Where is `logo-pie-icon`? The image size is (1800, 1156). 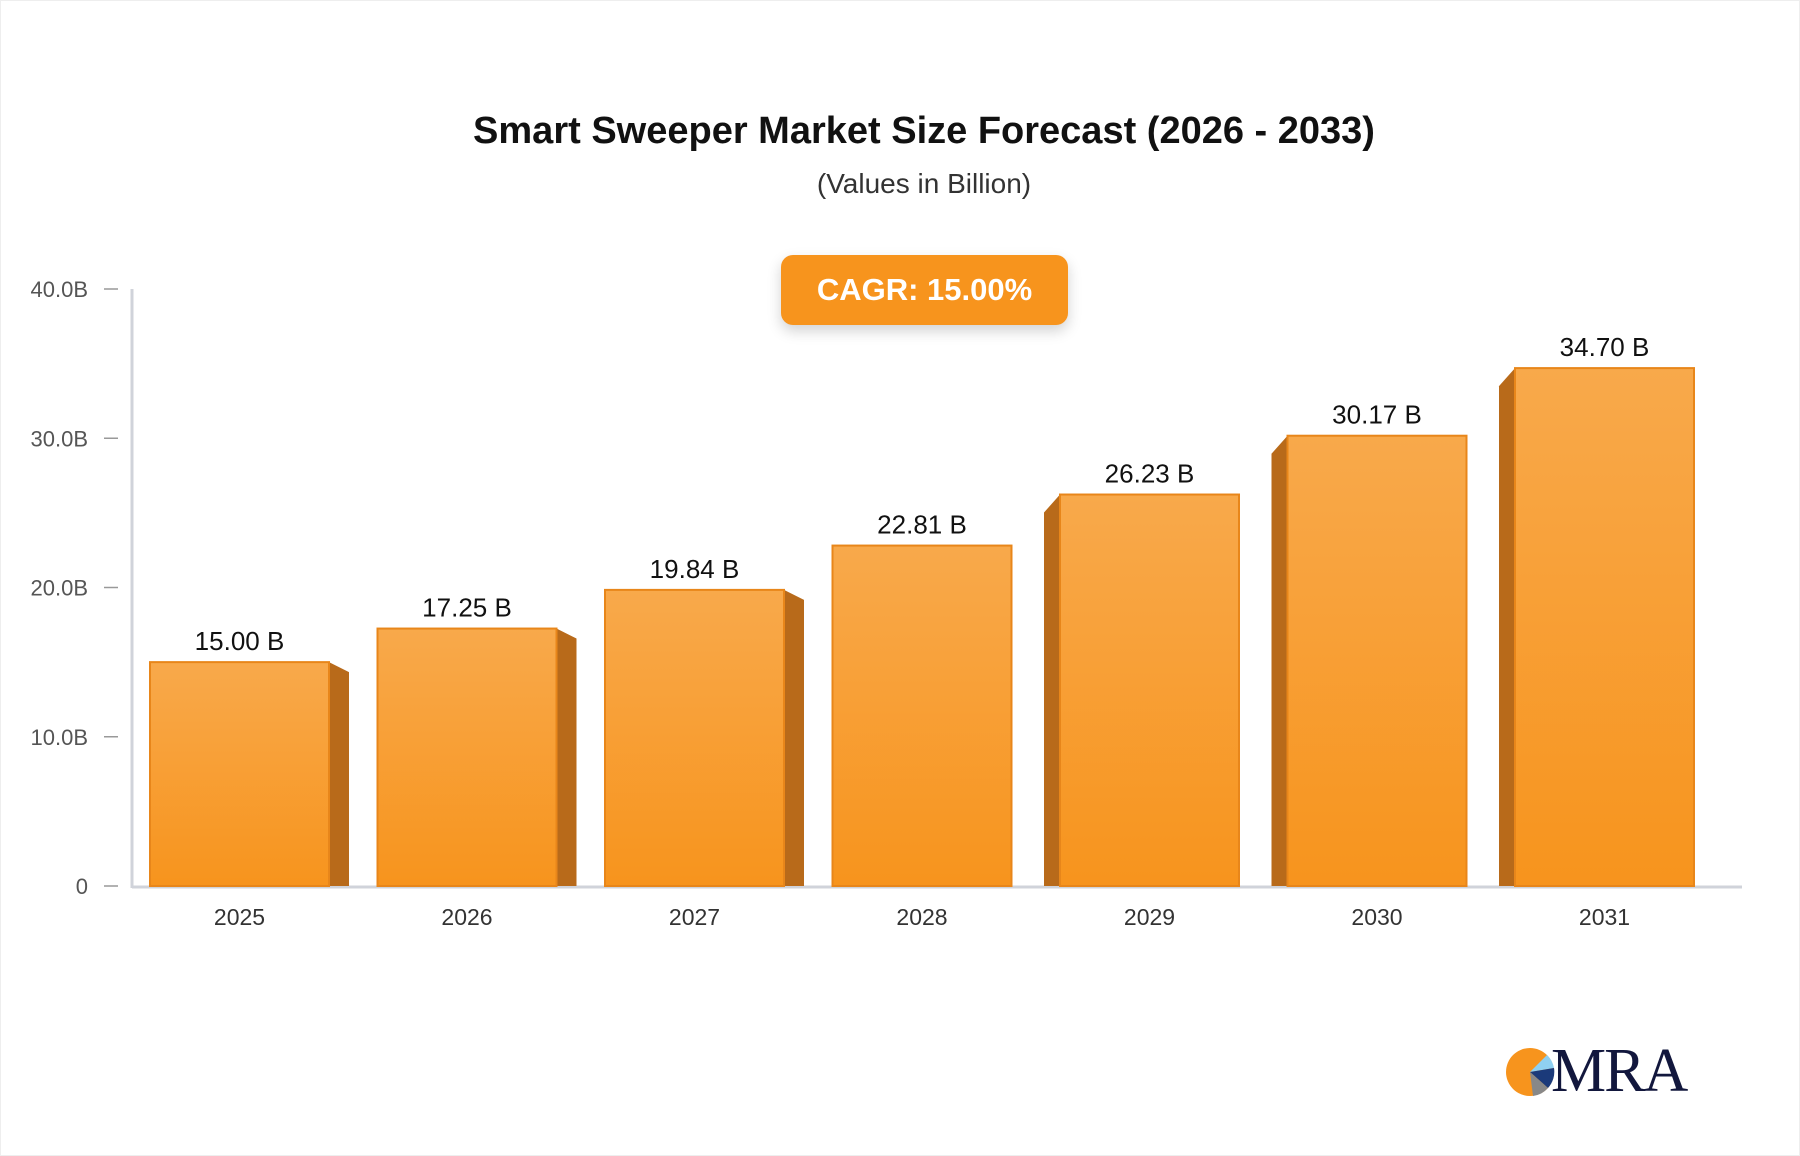 logo-pie-icon is located at coordinates (1530, 1072).